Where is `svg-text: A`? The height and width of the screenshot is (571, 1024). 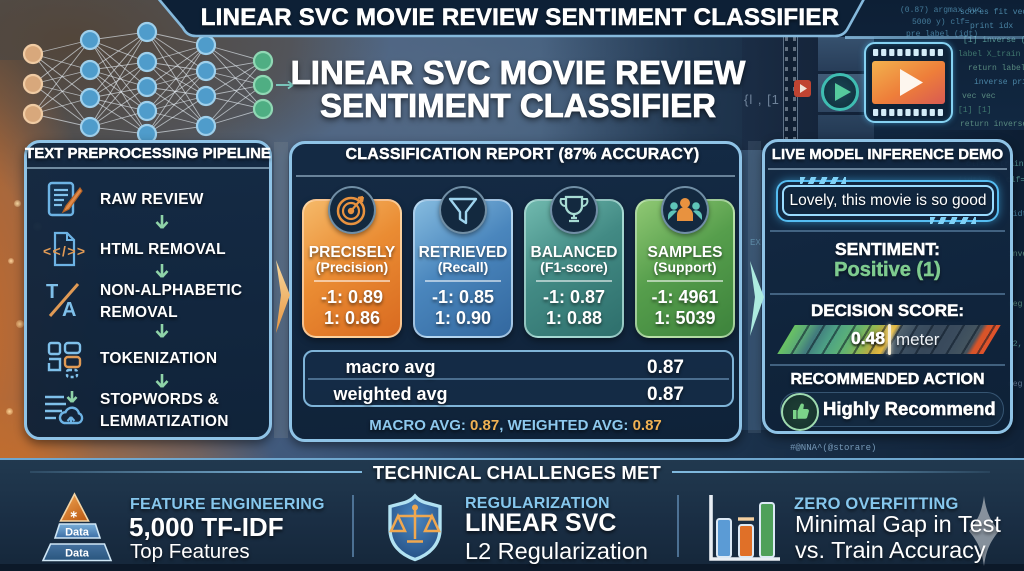
svg-text: A is located at coordinates (69, 310).